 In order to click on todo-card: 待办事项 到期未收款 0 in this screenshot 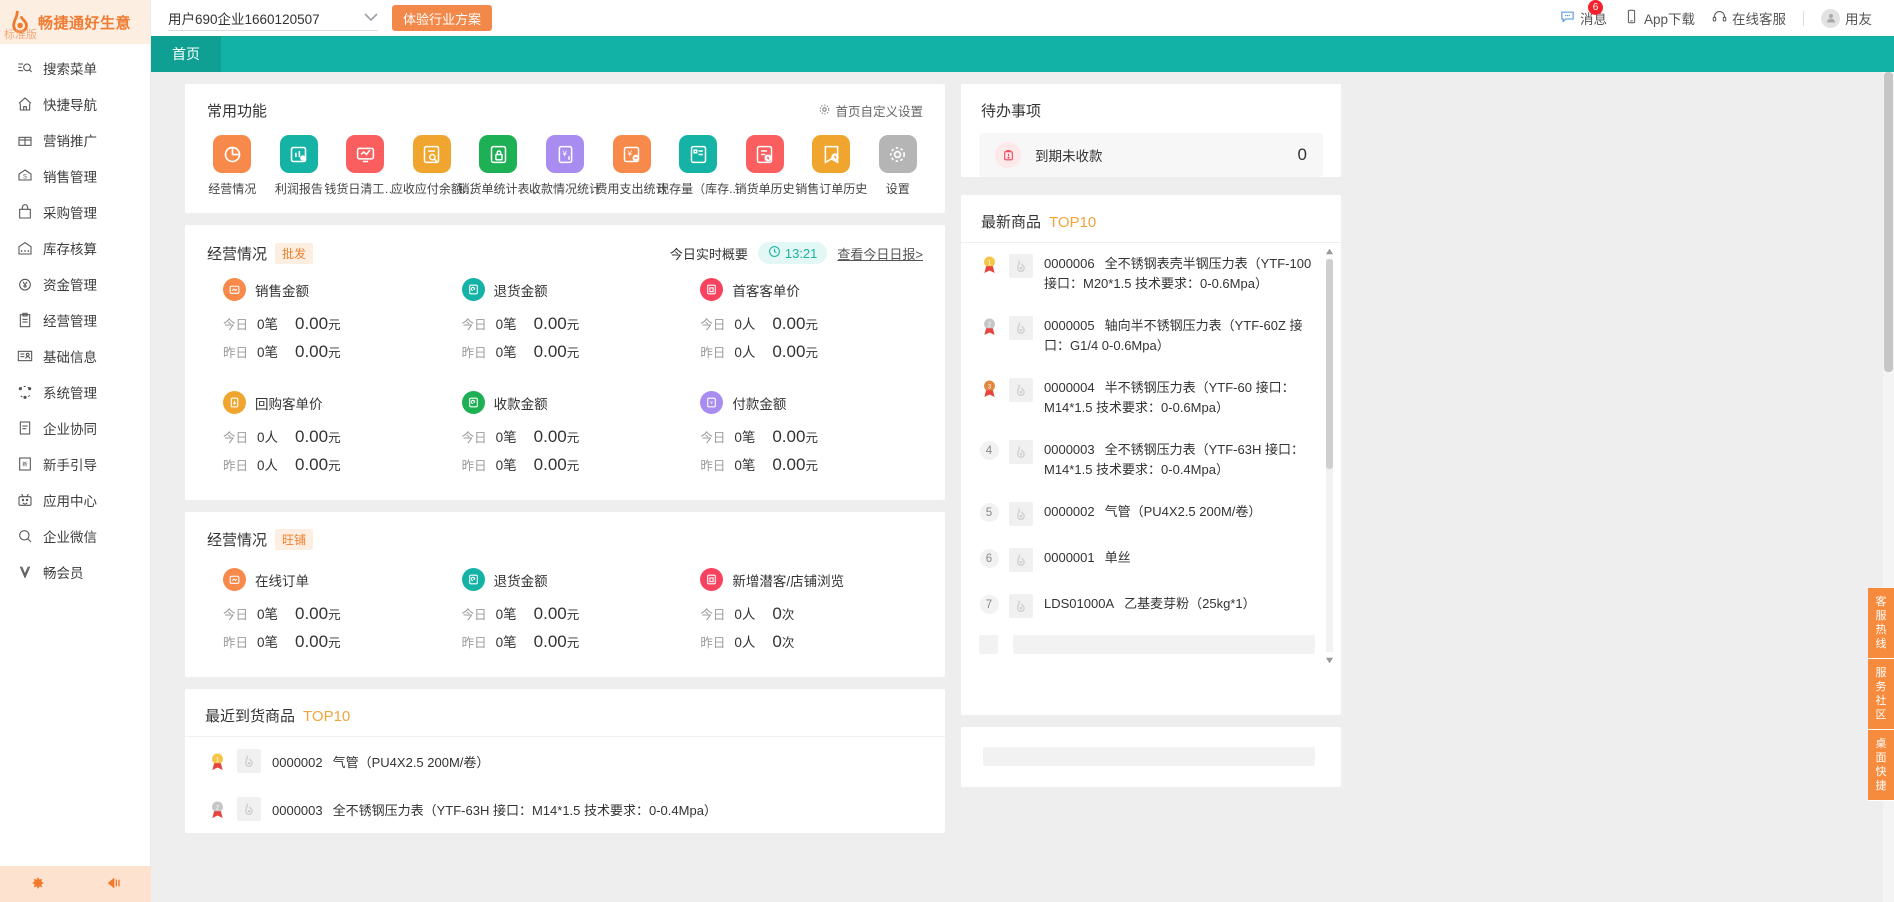, I will do `click(1151, 130)`.